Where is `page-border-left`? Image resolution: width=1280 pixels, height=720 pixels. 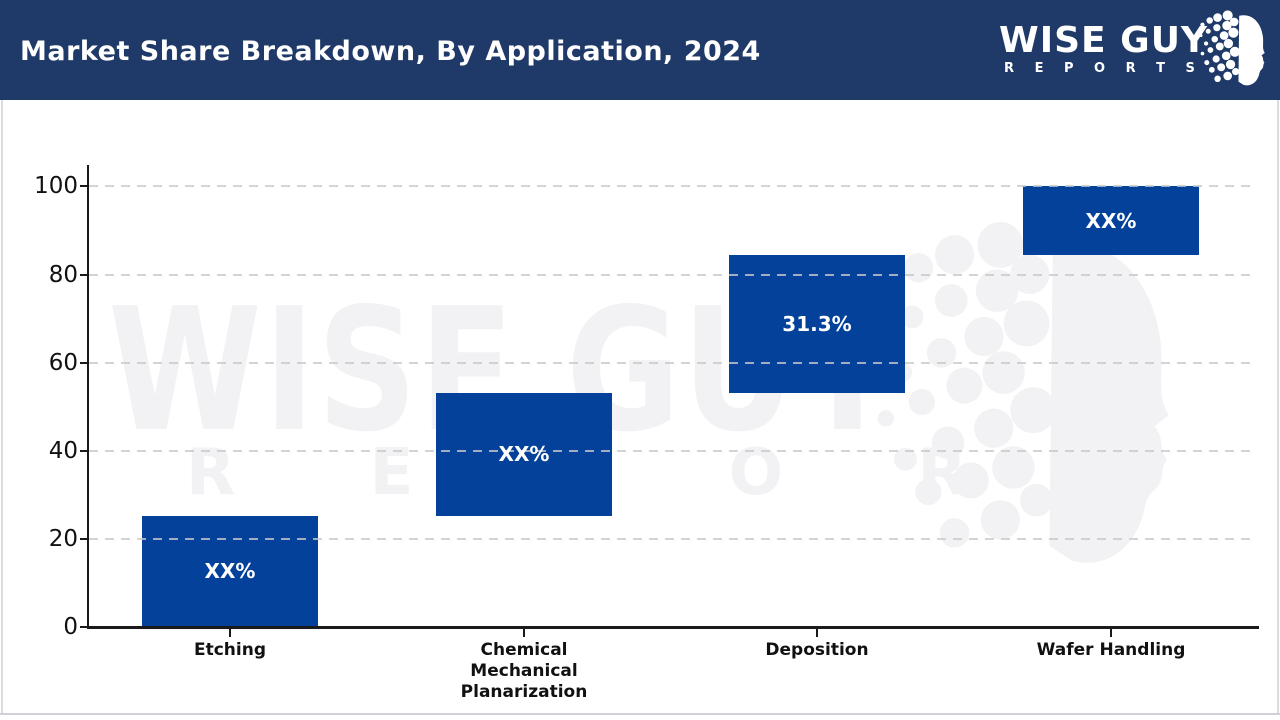
page-border-left is located at coordinates (2, 406).